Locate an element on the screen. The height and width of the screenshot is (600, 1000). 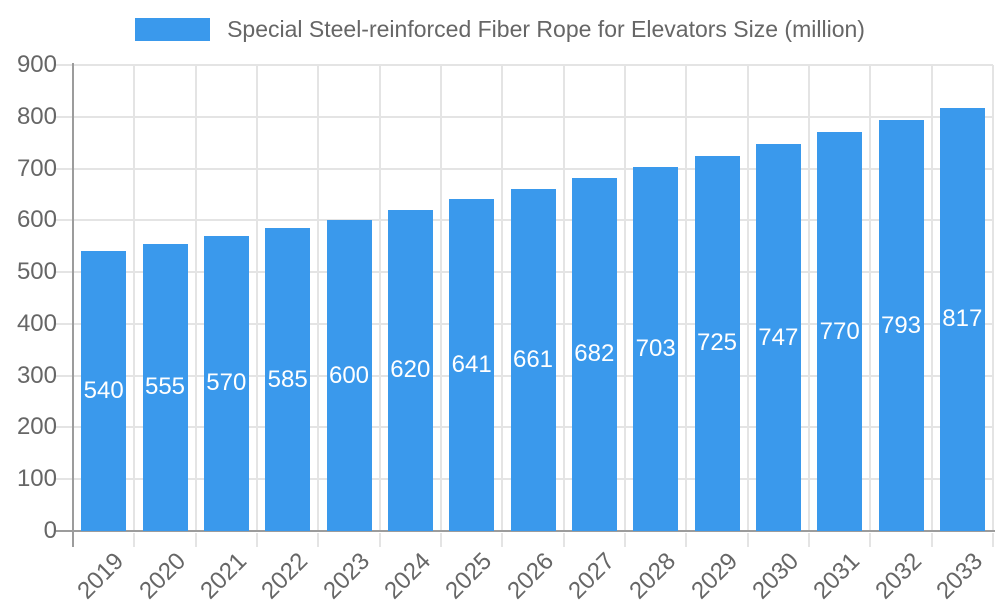
y-axis-tick-label: 300 is located at coordinates (36, 375).